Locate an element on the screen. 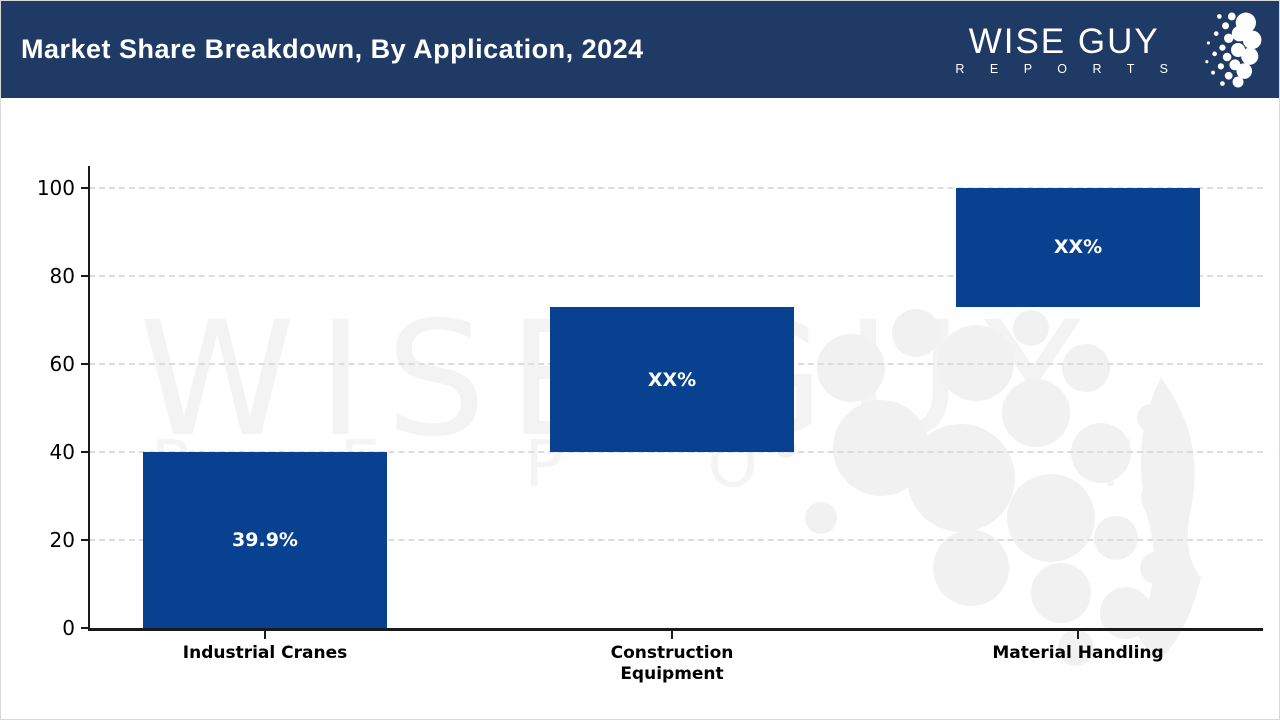  y-tick-label-40: 40 is located at coordinates (62, 452).